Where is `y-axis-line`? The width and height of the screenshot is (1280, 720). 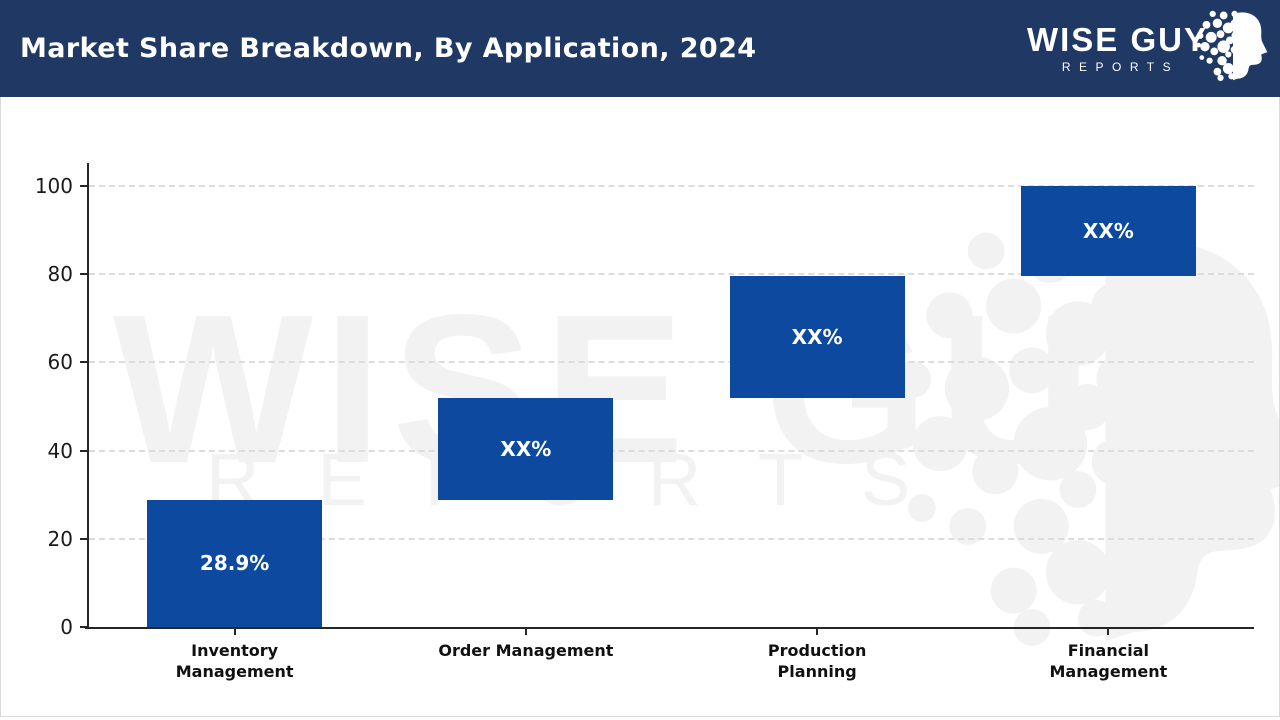
y-axis-line is located at coordinates (88, 396).